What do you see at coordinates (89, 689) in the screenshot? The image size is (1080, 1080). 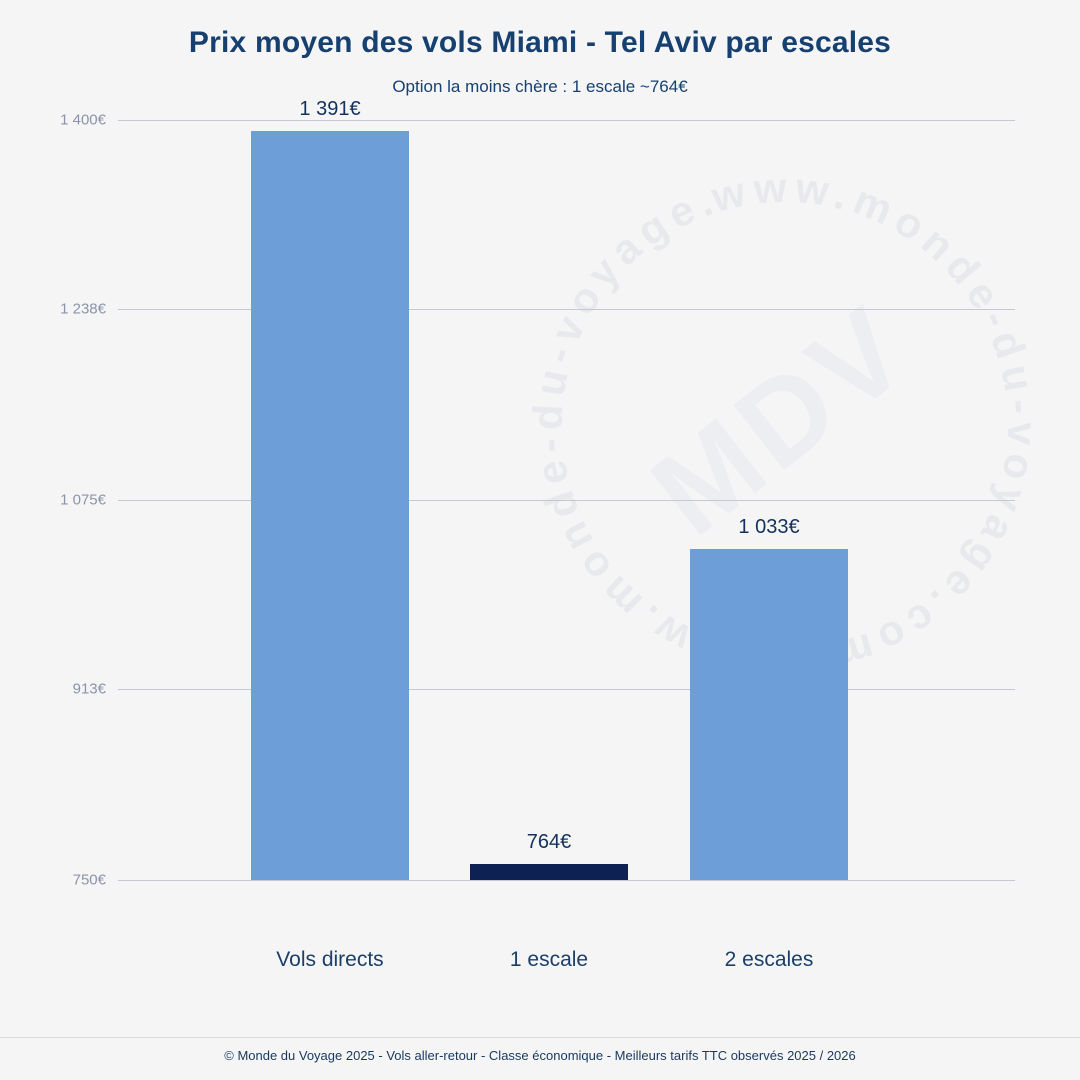 I see `y-tick-label: 913€` at bounding box center [89, 689].